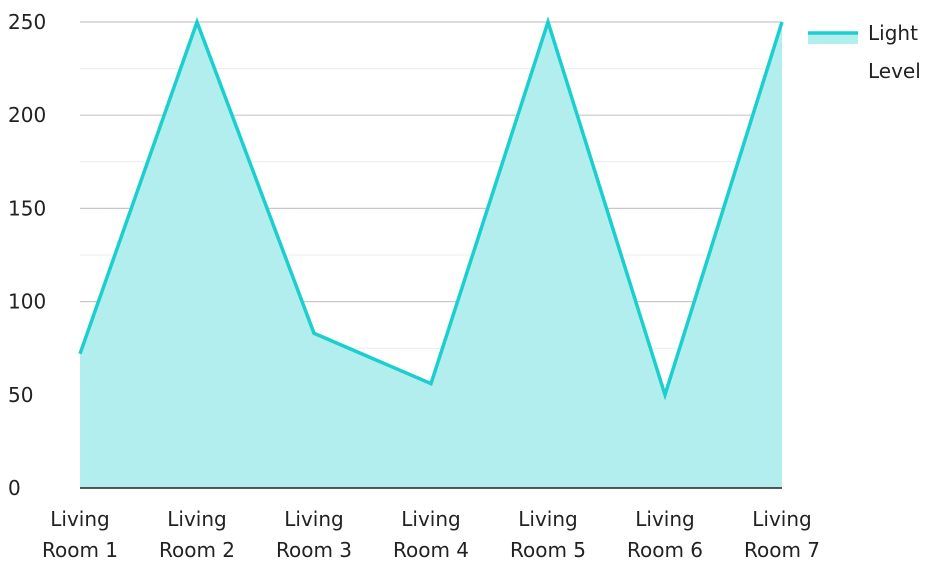  What do you see at coordinates (314, 550) in the screenshot?
I see `x-tick-label-line: Room 3` at bounding box center [314, 550].